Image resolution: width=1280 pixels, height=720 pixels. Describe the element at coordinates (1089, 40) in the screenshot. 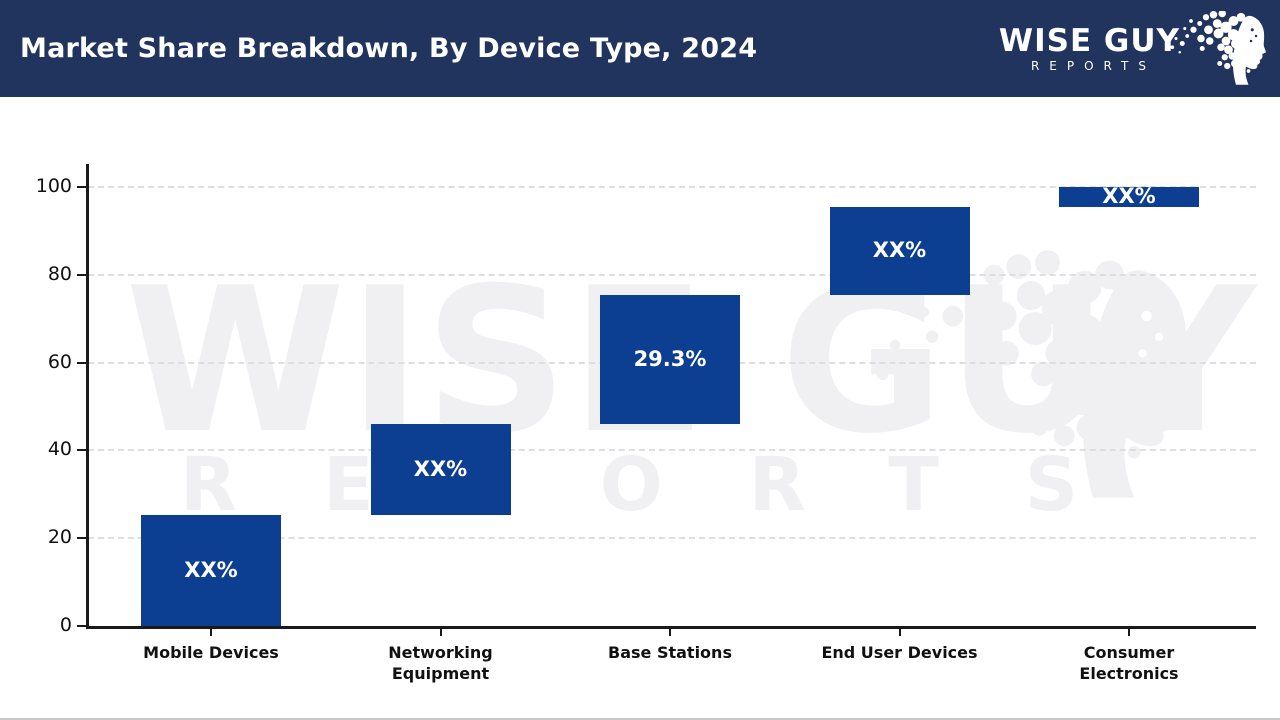

I see `brand-name: WISE GUY` at that location.